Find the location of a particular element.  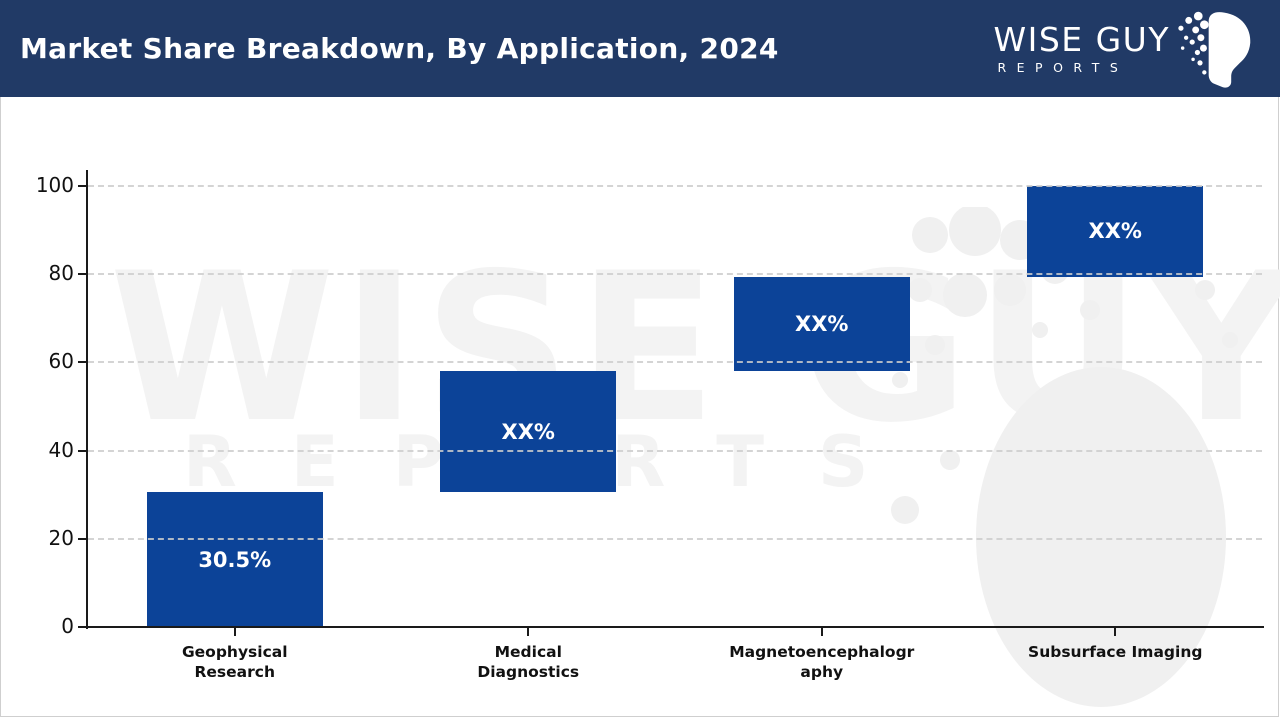

category-label-line: Medical is located at coordinates (528, 652).